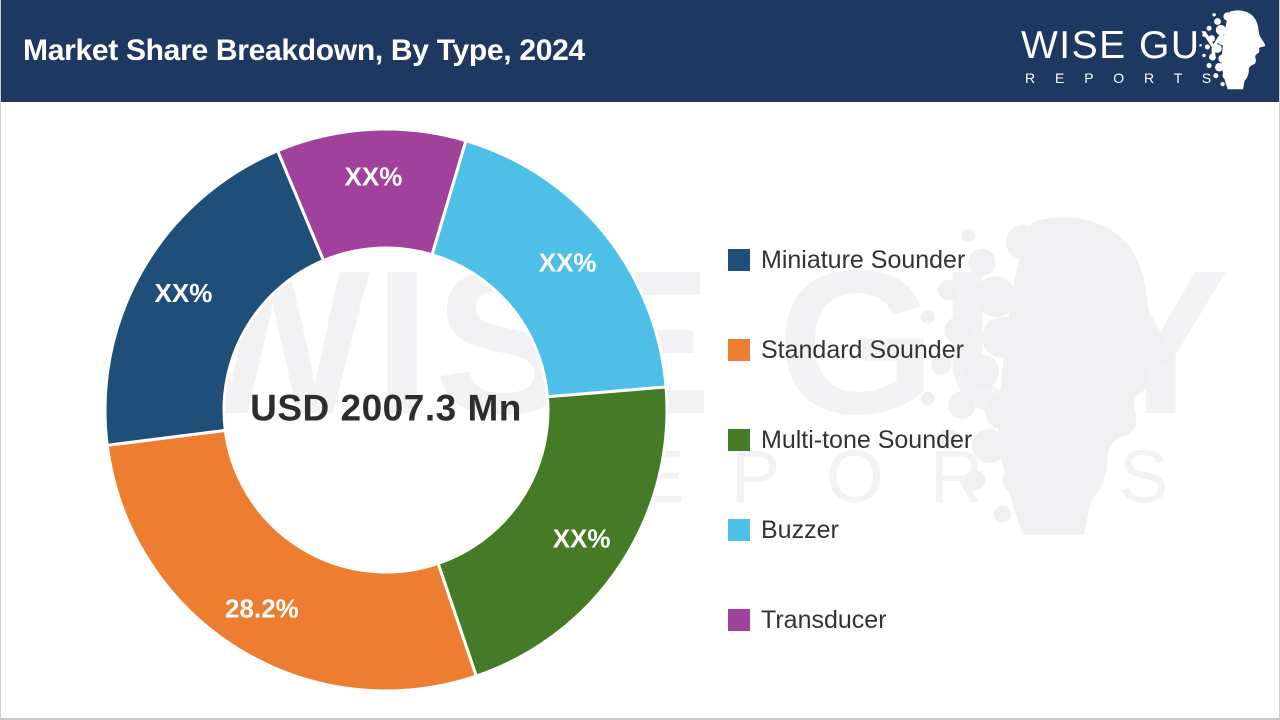  Describe the element at coordinates (1085, 376) in the screenshot. I see `head-profile-shape` at that location.